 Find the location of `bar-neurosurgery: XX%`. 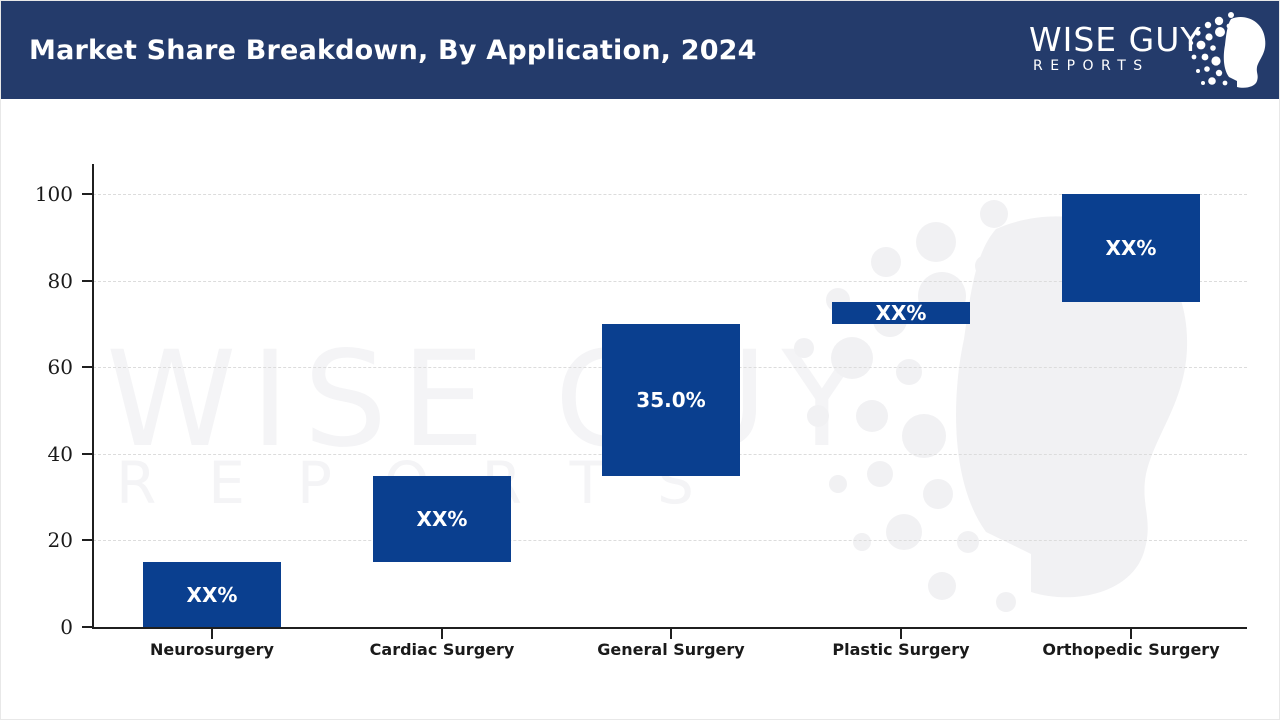

bar-neurosurgery: XX% is located at coordinates (212, 594).